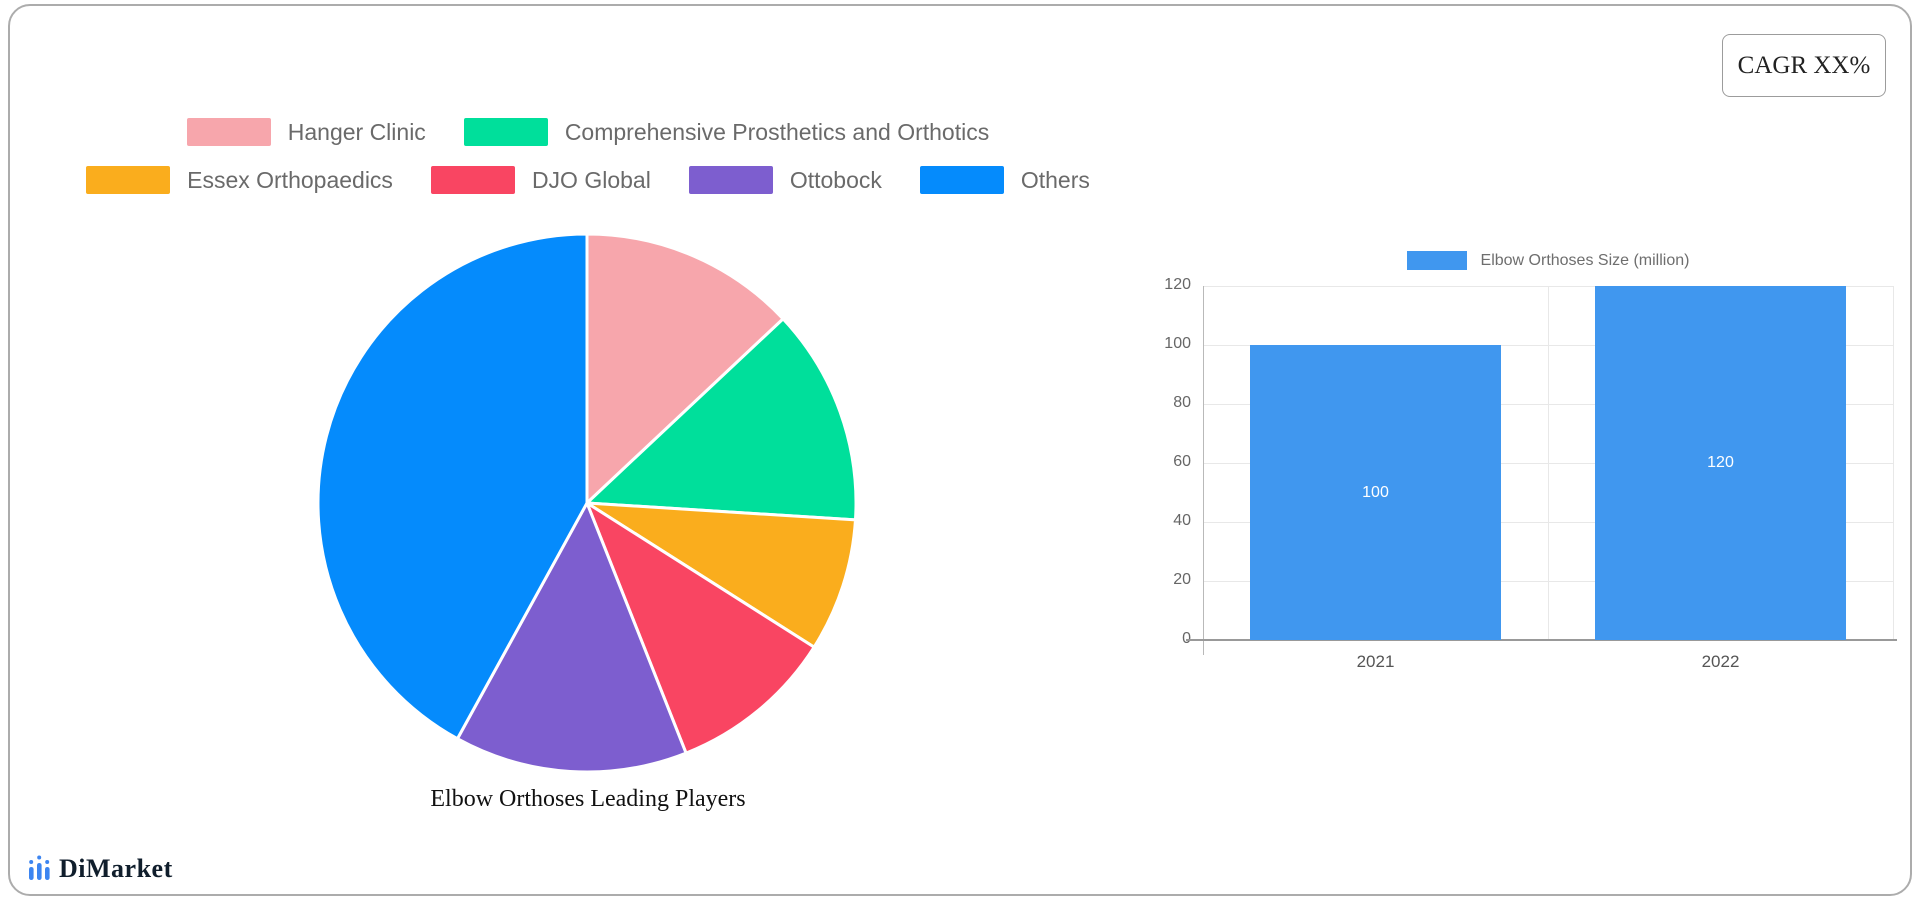  What do you see at coordinates (290, 179) in the screenshot?
I see `legend-label: Essex Orthopaedics` at bounding box center [290, 179].